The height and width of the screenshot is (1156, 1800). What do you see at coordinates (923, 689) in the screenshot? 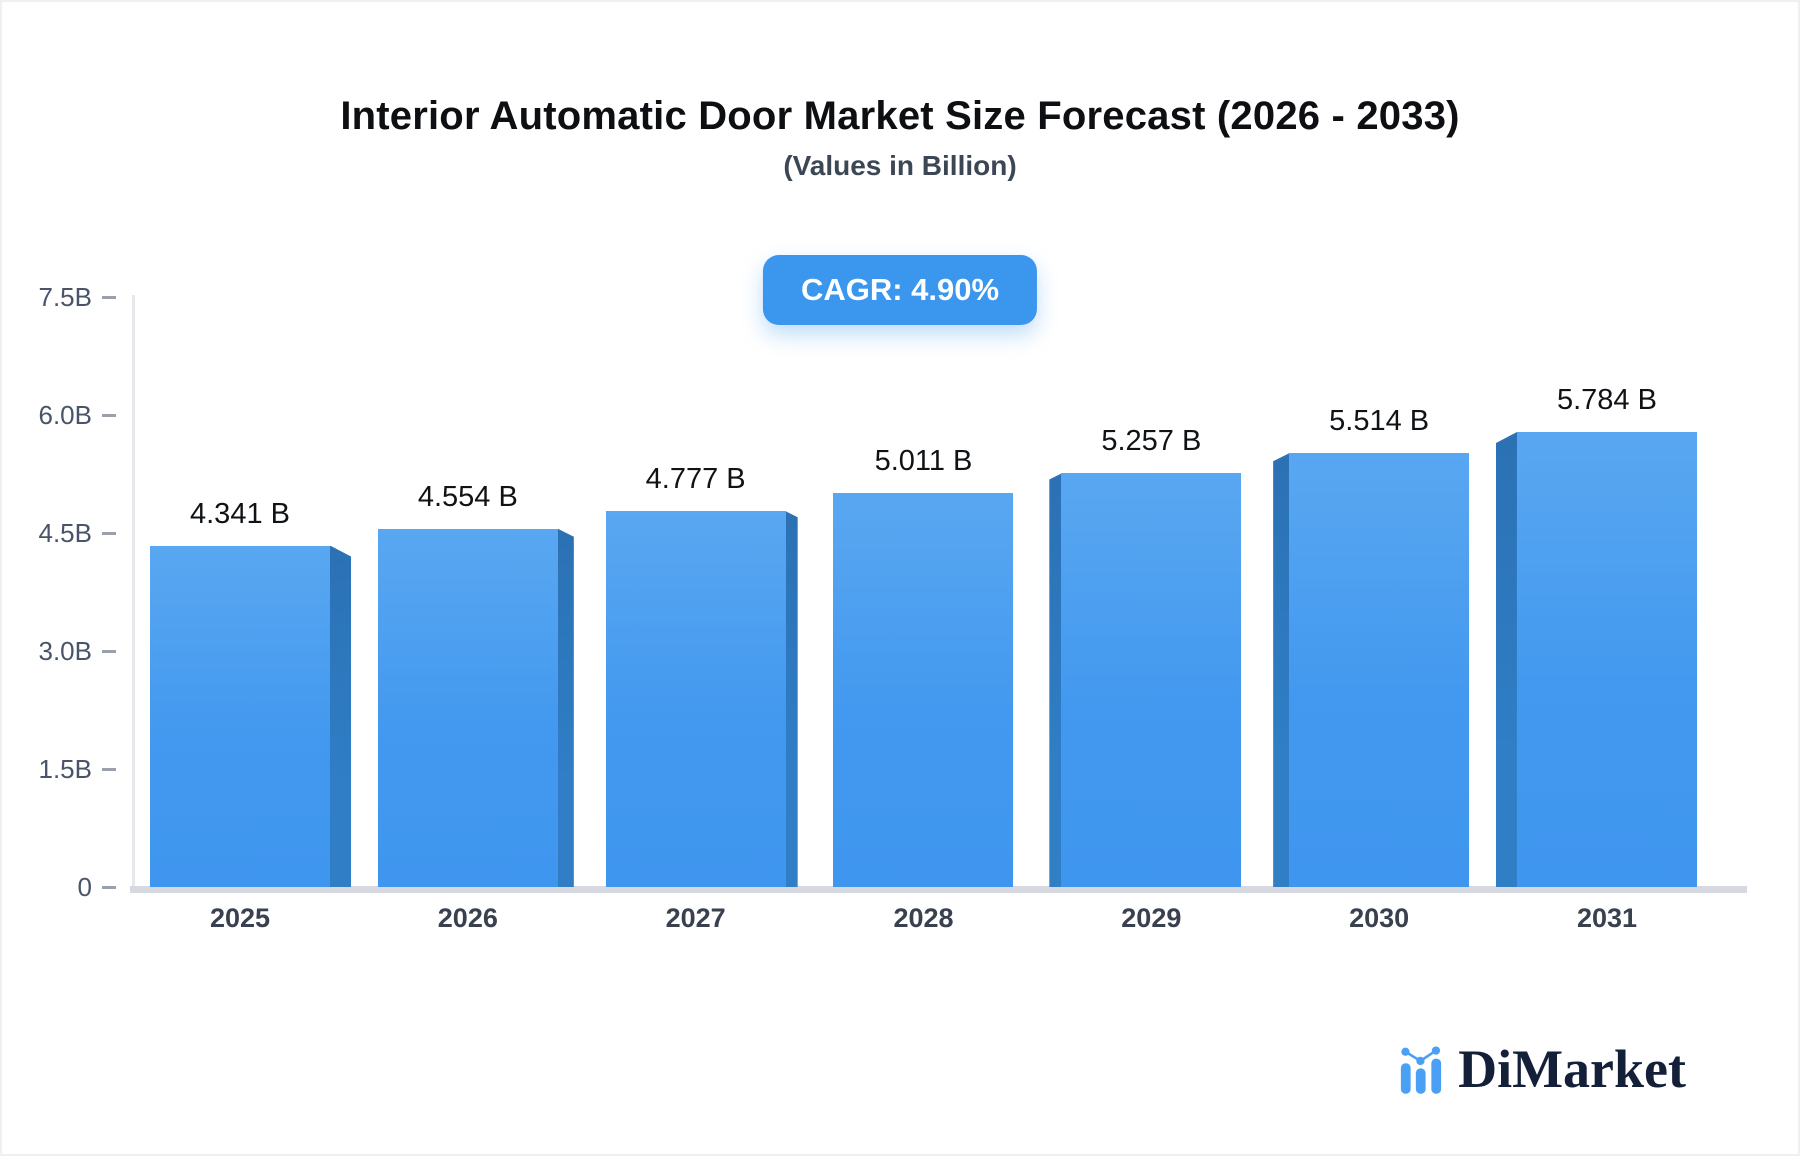
I see `bar-2028` at bounding box center [923, 689].